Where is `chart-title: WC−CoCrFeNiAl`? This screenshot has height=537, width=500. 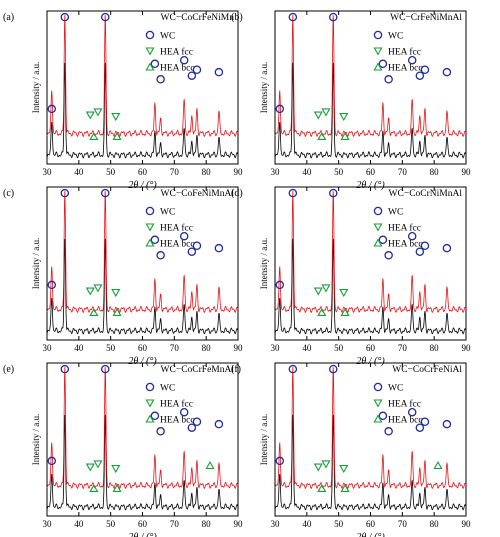 chart-title: WC−CoCrFeNiAl is located at coordinates (427, 370).